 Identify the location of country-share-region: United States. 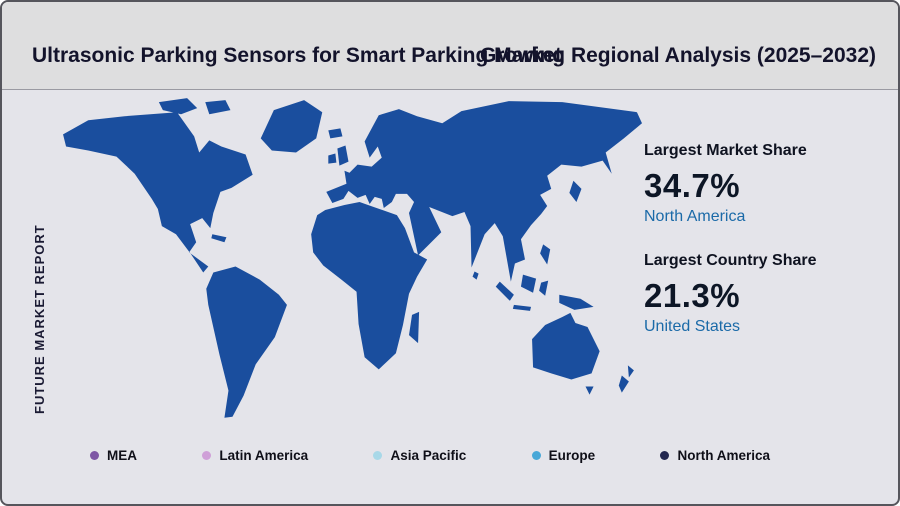
(692, 326).